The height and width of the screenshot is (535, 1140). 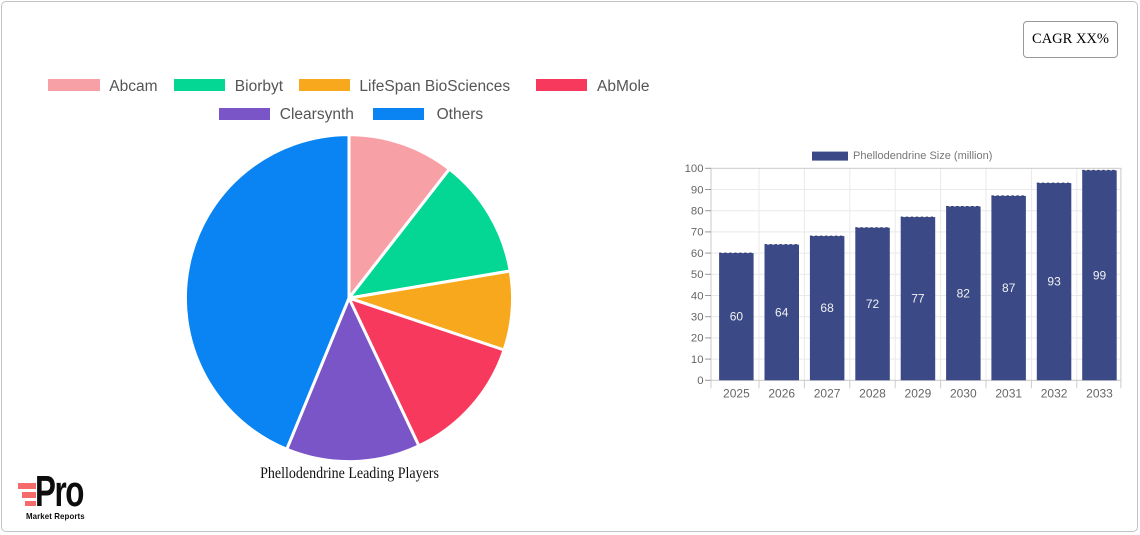 What do you see at coordinates (918, 299) in the screenshot?
I see `svg-text: 77` at bounding box center [918, 299].